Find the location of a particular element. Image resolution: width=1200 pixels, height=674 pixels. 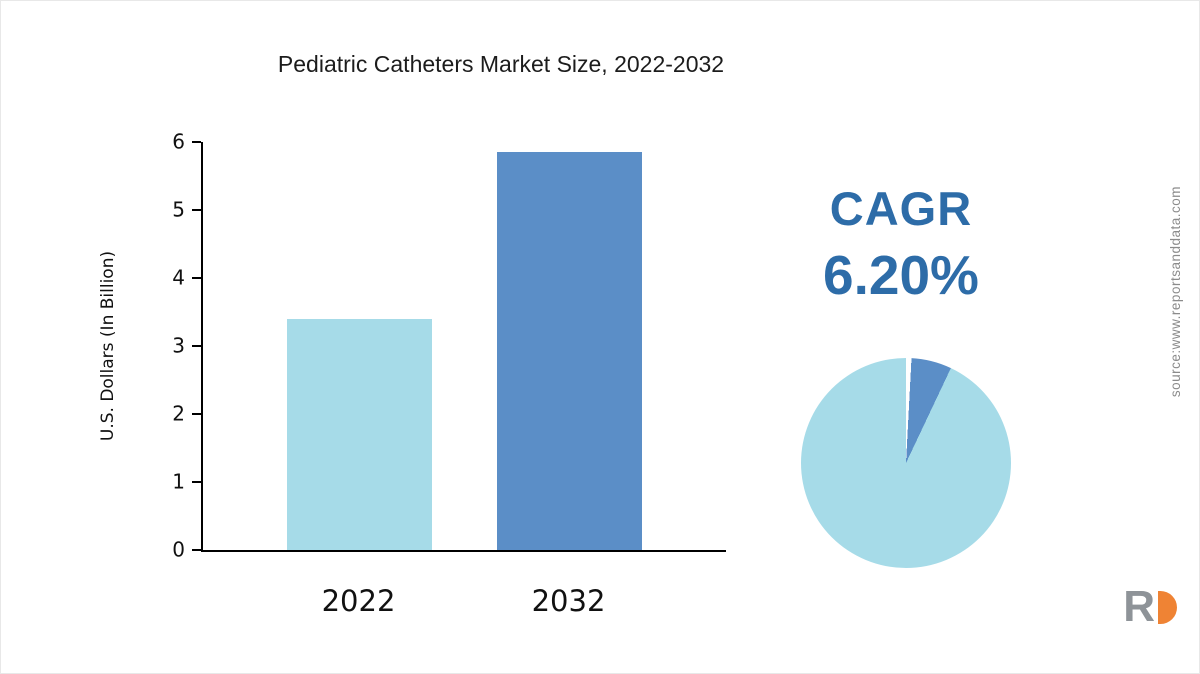

y-tick-label: 5 is located at coordinates (178, 209).